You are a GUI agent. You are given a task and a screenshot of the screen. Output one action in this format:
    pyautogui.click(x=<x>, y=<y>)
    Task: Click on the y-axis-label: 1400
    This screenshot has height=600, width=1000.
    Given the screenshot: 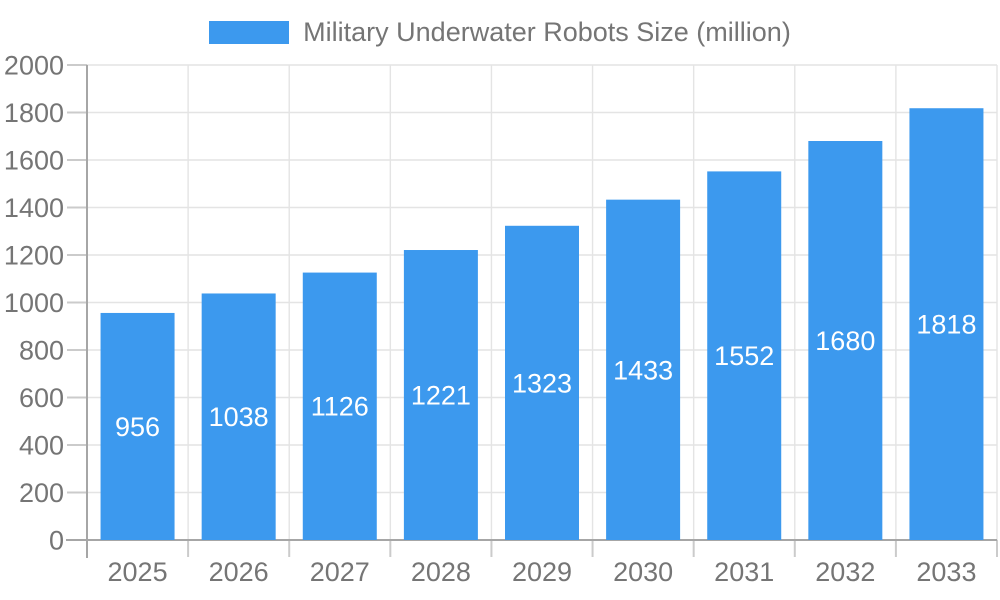 What is the action you would take?
    pyautogui.click(x=34, y=208)
    